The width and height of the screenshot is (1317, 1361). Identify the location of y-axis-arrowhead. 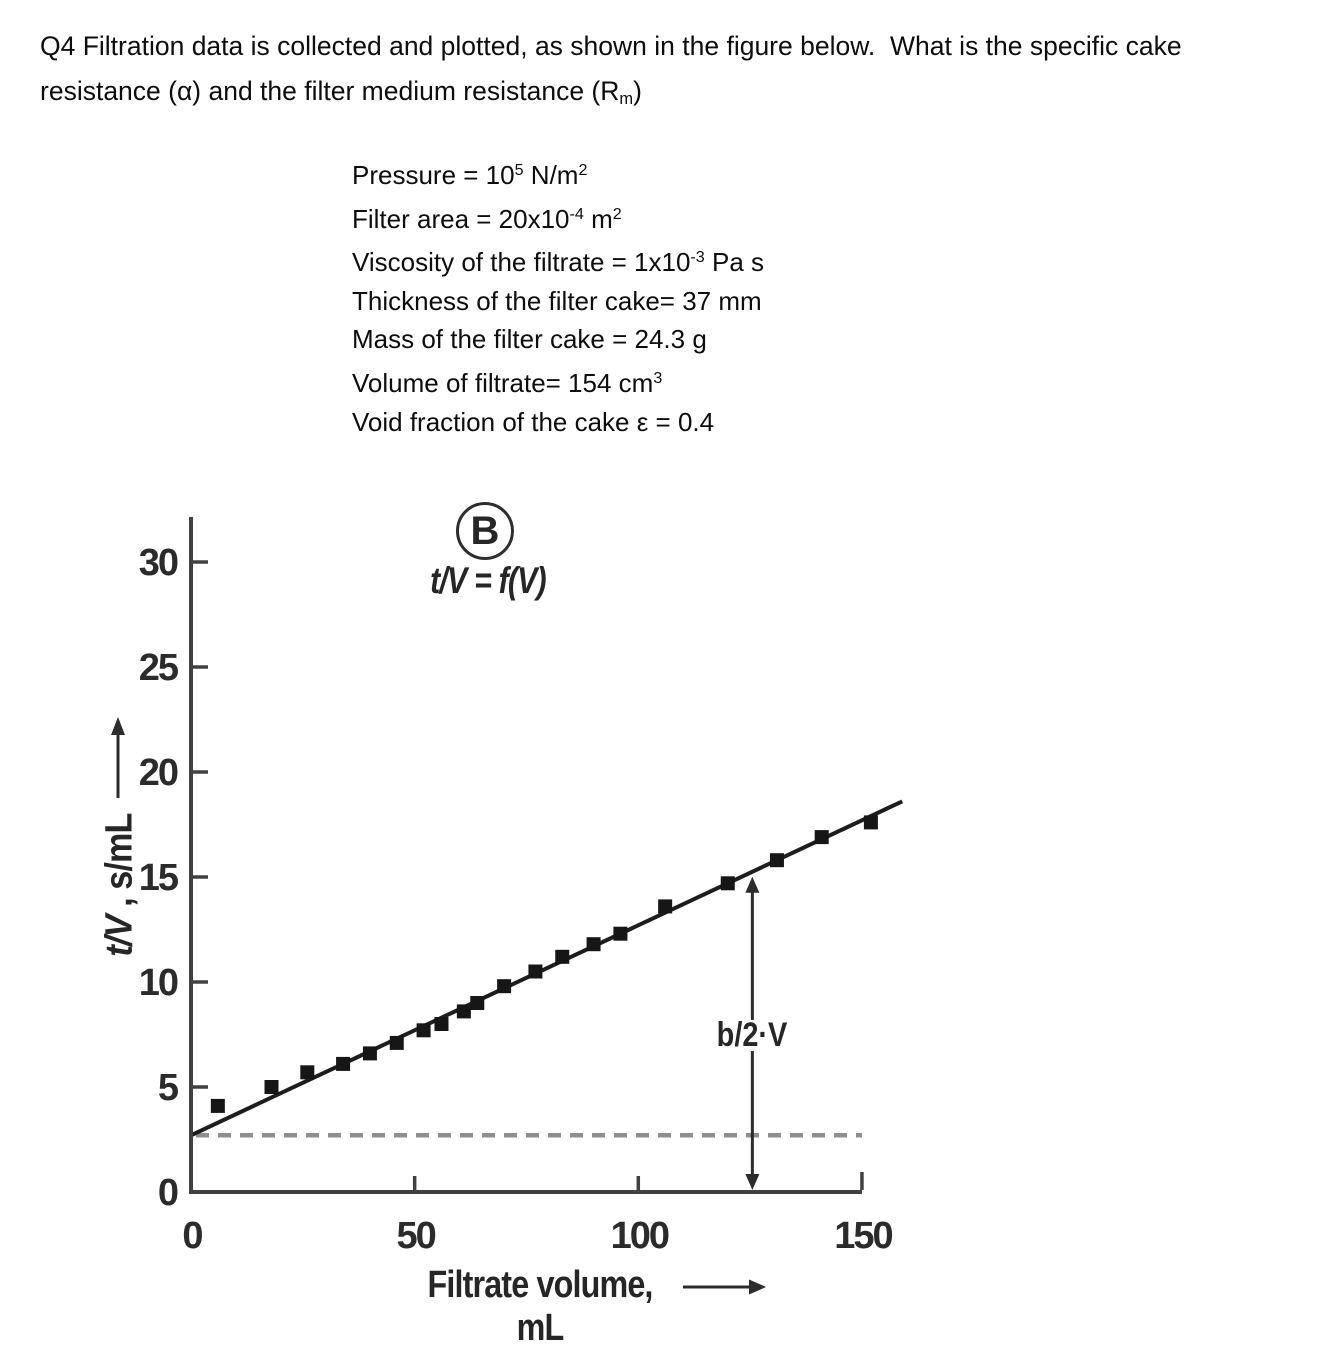
(118, 726).